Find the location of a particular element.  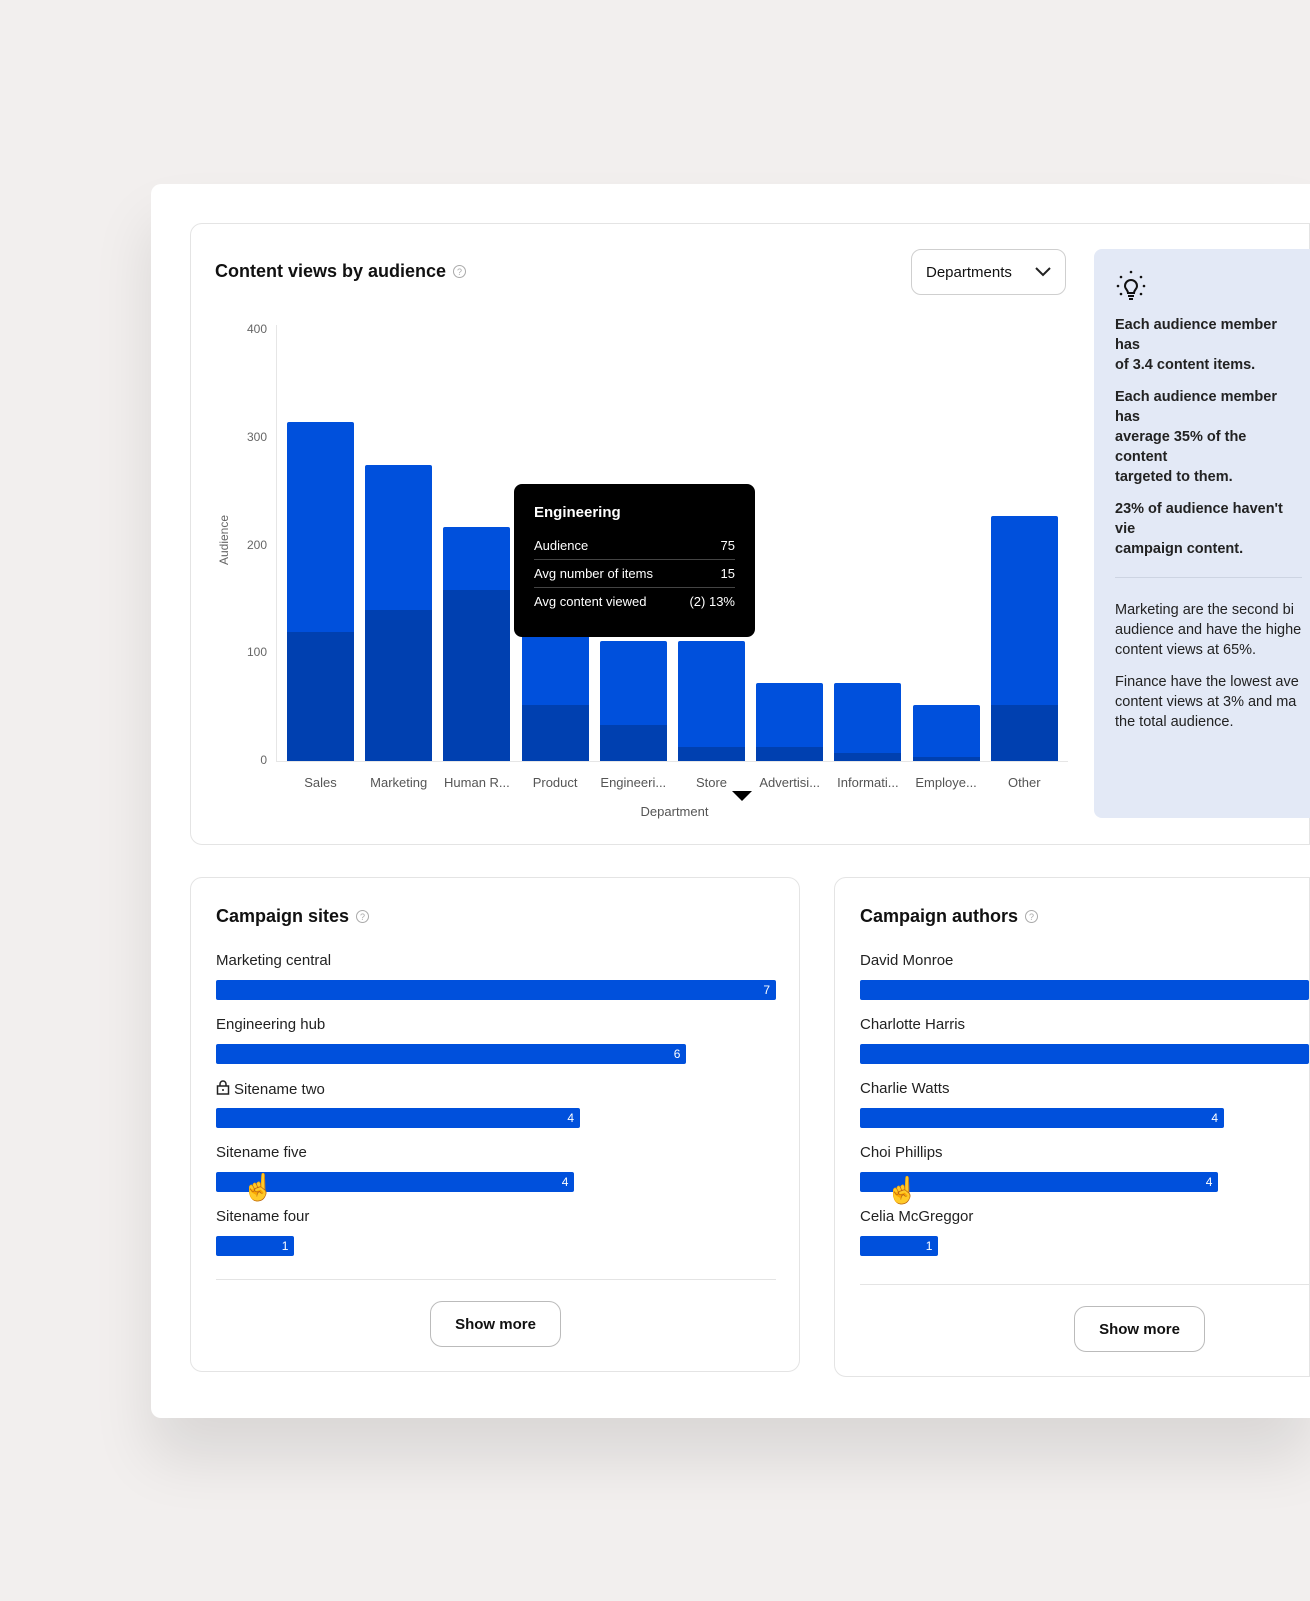

tooltip-value: 15 is located at coordinates (727, 573).